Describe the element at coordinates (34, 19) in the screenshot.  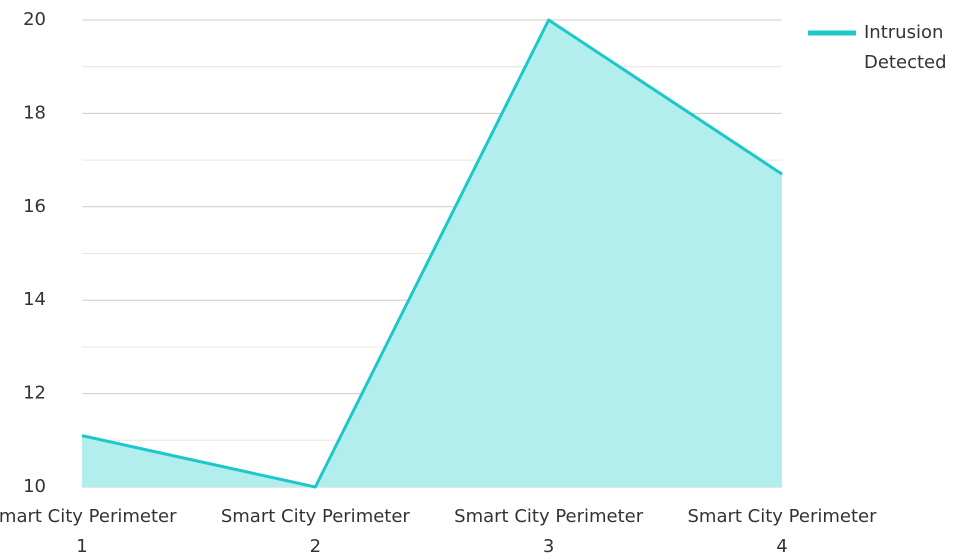
I see `y-tick-label: 20` at that location.